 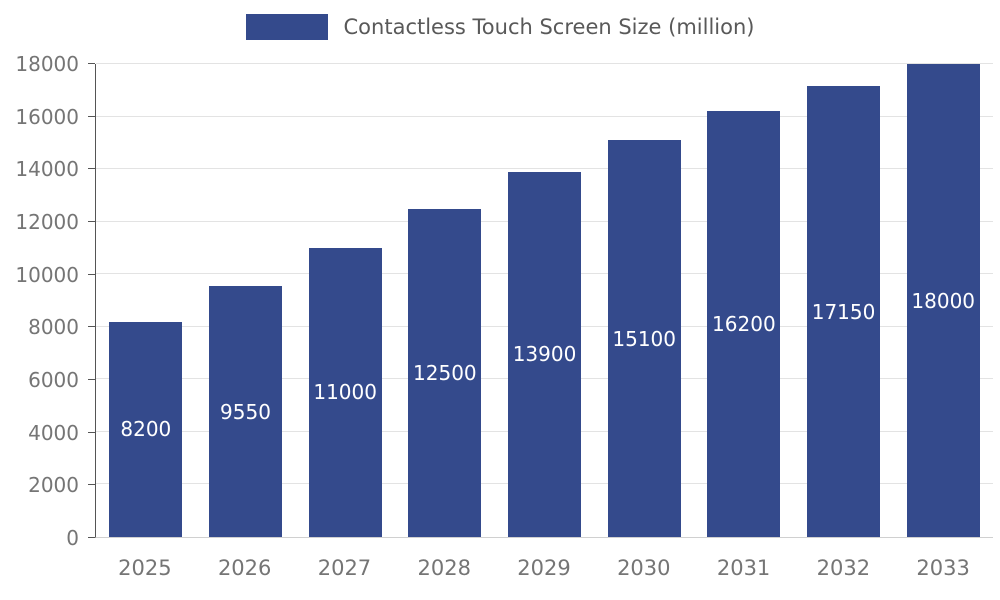 I want to click on bar-slot: 16200, so click(x=744, y=300).